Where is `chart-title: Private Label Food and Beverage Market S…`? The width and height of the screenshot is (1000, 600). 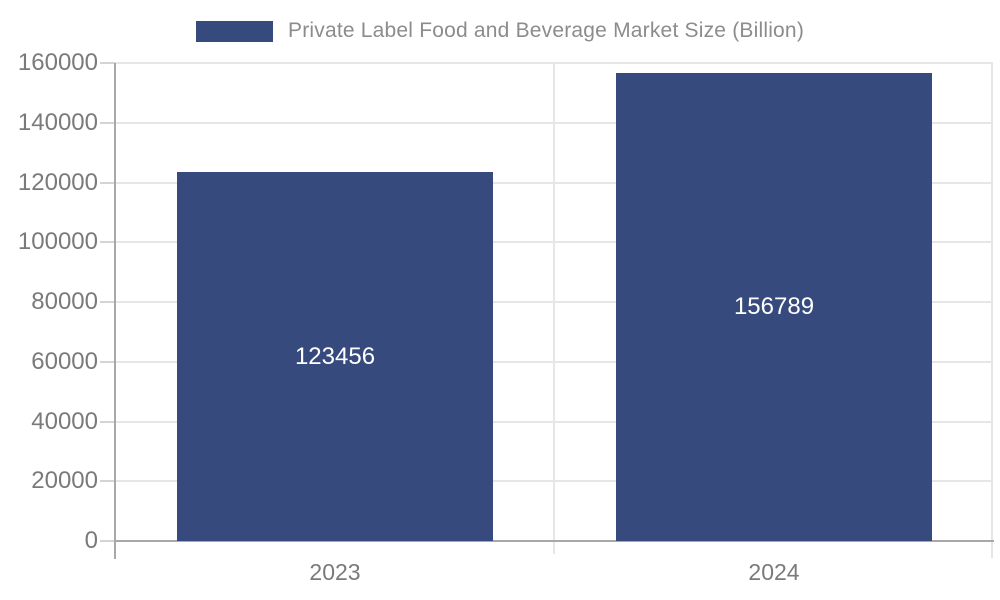 chart-title: Private Label Food and Beverage Market S… is located at coordinates (546, 30).